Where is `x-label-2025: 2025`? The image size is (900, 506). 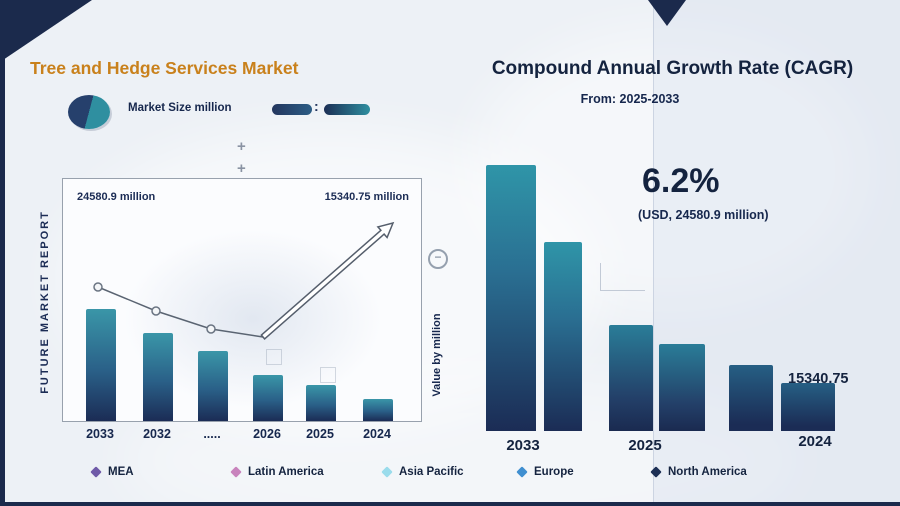 x-label-2025: 2025 is located at coordinates (320, 434).